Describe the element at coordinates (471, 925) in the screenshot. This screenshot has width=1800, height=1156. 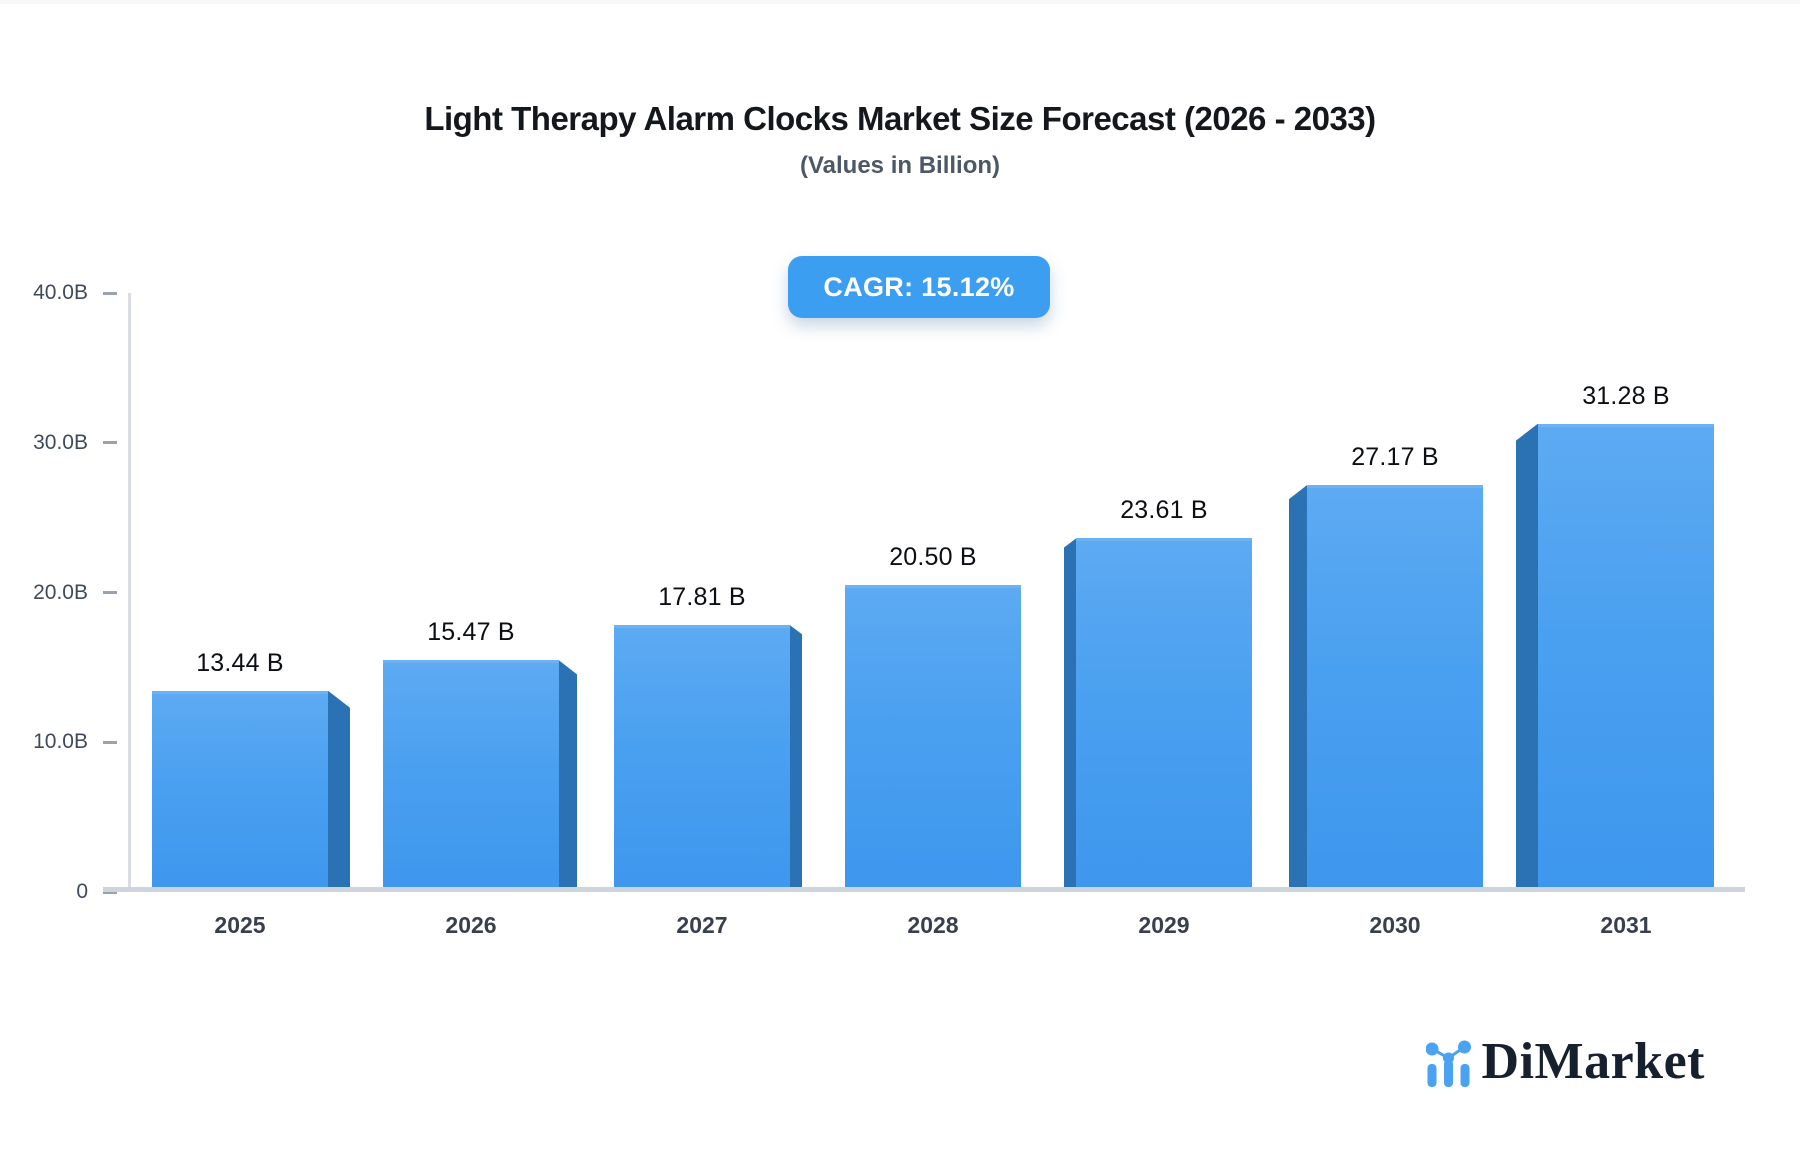
I see `x-tick-label: 2026` at that location.